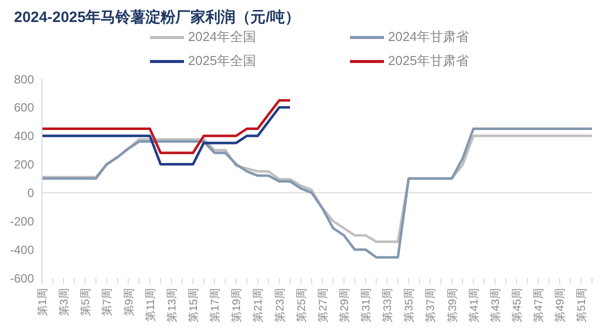  I want to click on legend-label: 2024年甘肃省, so click(428, 37).